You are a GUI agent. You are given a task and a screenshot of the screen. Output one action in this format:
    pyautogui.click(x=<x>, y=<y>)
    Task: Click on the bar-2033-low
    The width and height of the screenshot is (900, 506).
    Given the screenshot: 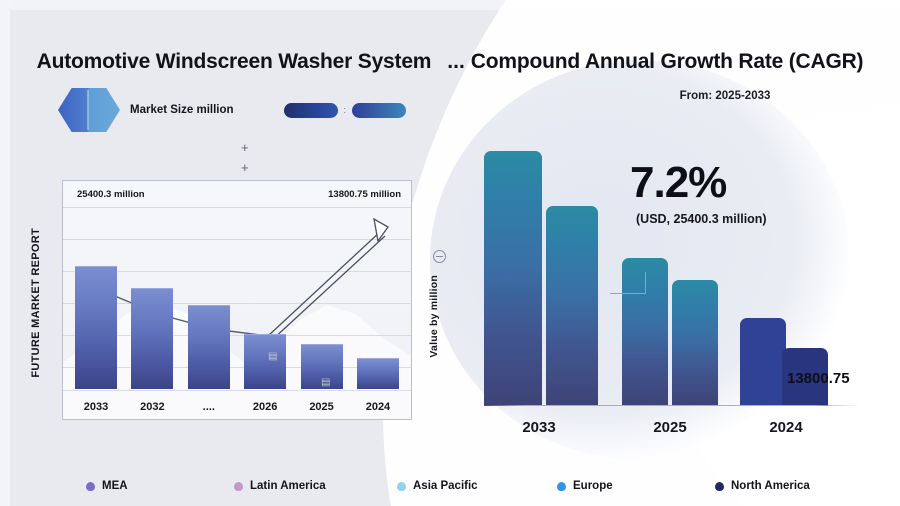 What is the action you would take?
    pyautogui.click(x=572, y=306)
    